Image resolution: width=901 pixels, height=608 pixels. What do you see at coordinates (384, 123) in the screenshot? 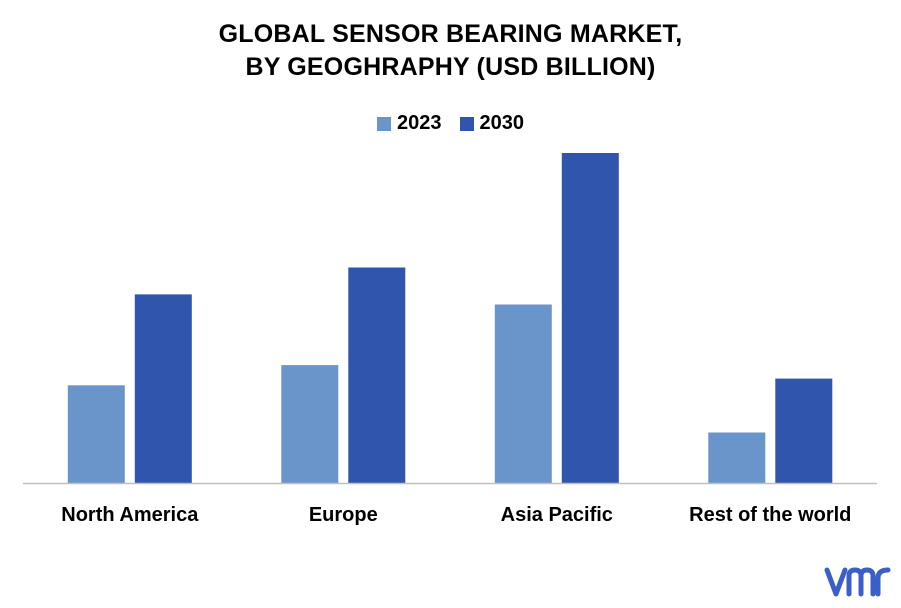
I see `legend-swatch-2023` at bounding box center [384, 123].